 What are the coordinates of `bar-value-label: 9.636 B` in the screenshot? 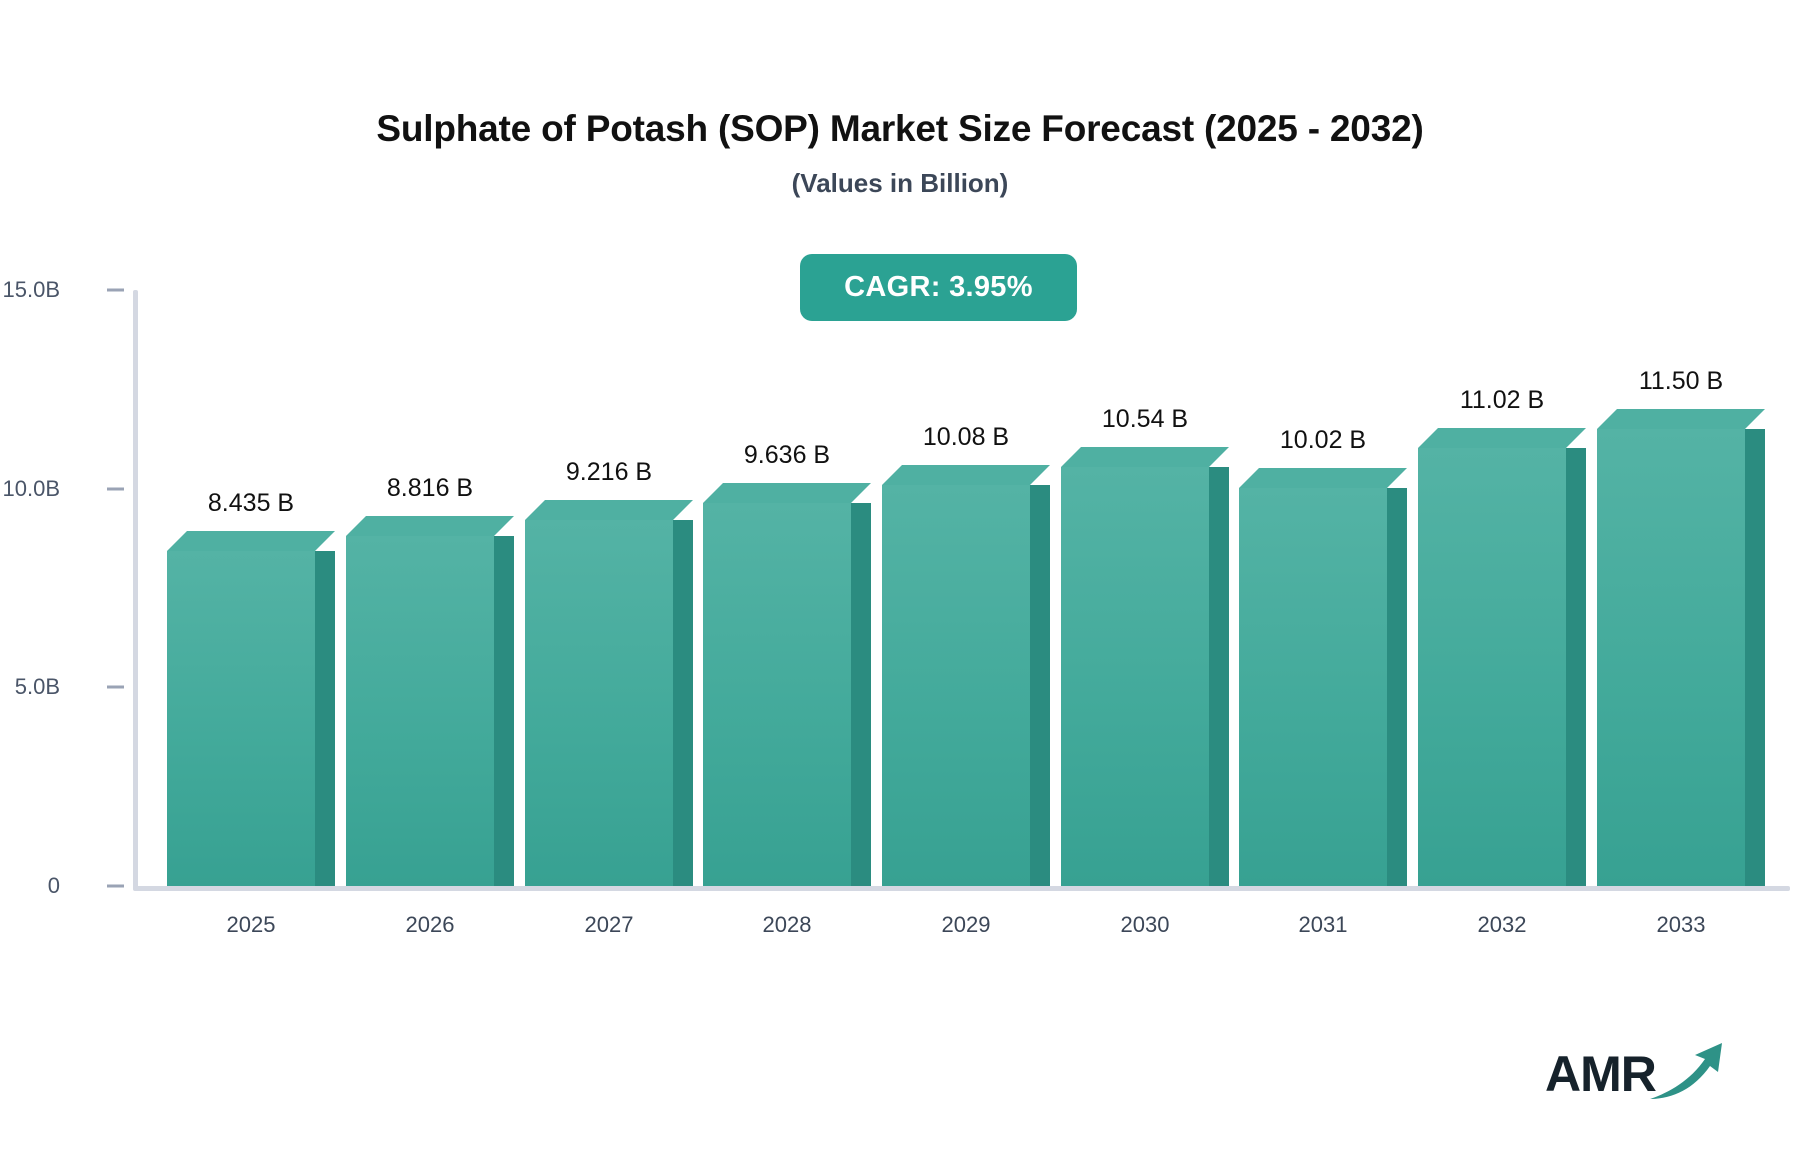 It's located at (787, 455).